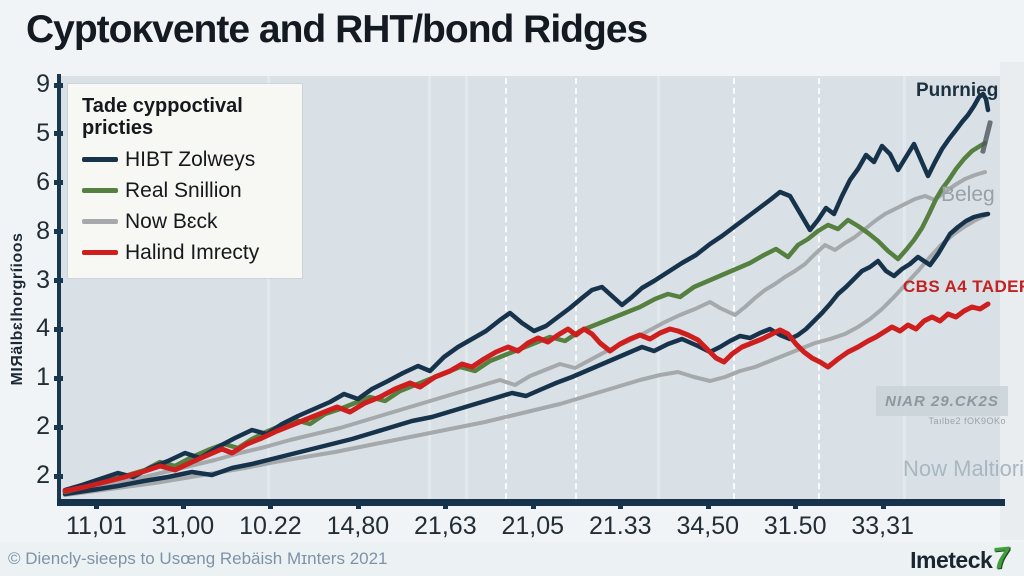 The width and height of the screenshot is (1024, 576). I want to click on brand-arrow-icon: 7, so click(1001, 558).